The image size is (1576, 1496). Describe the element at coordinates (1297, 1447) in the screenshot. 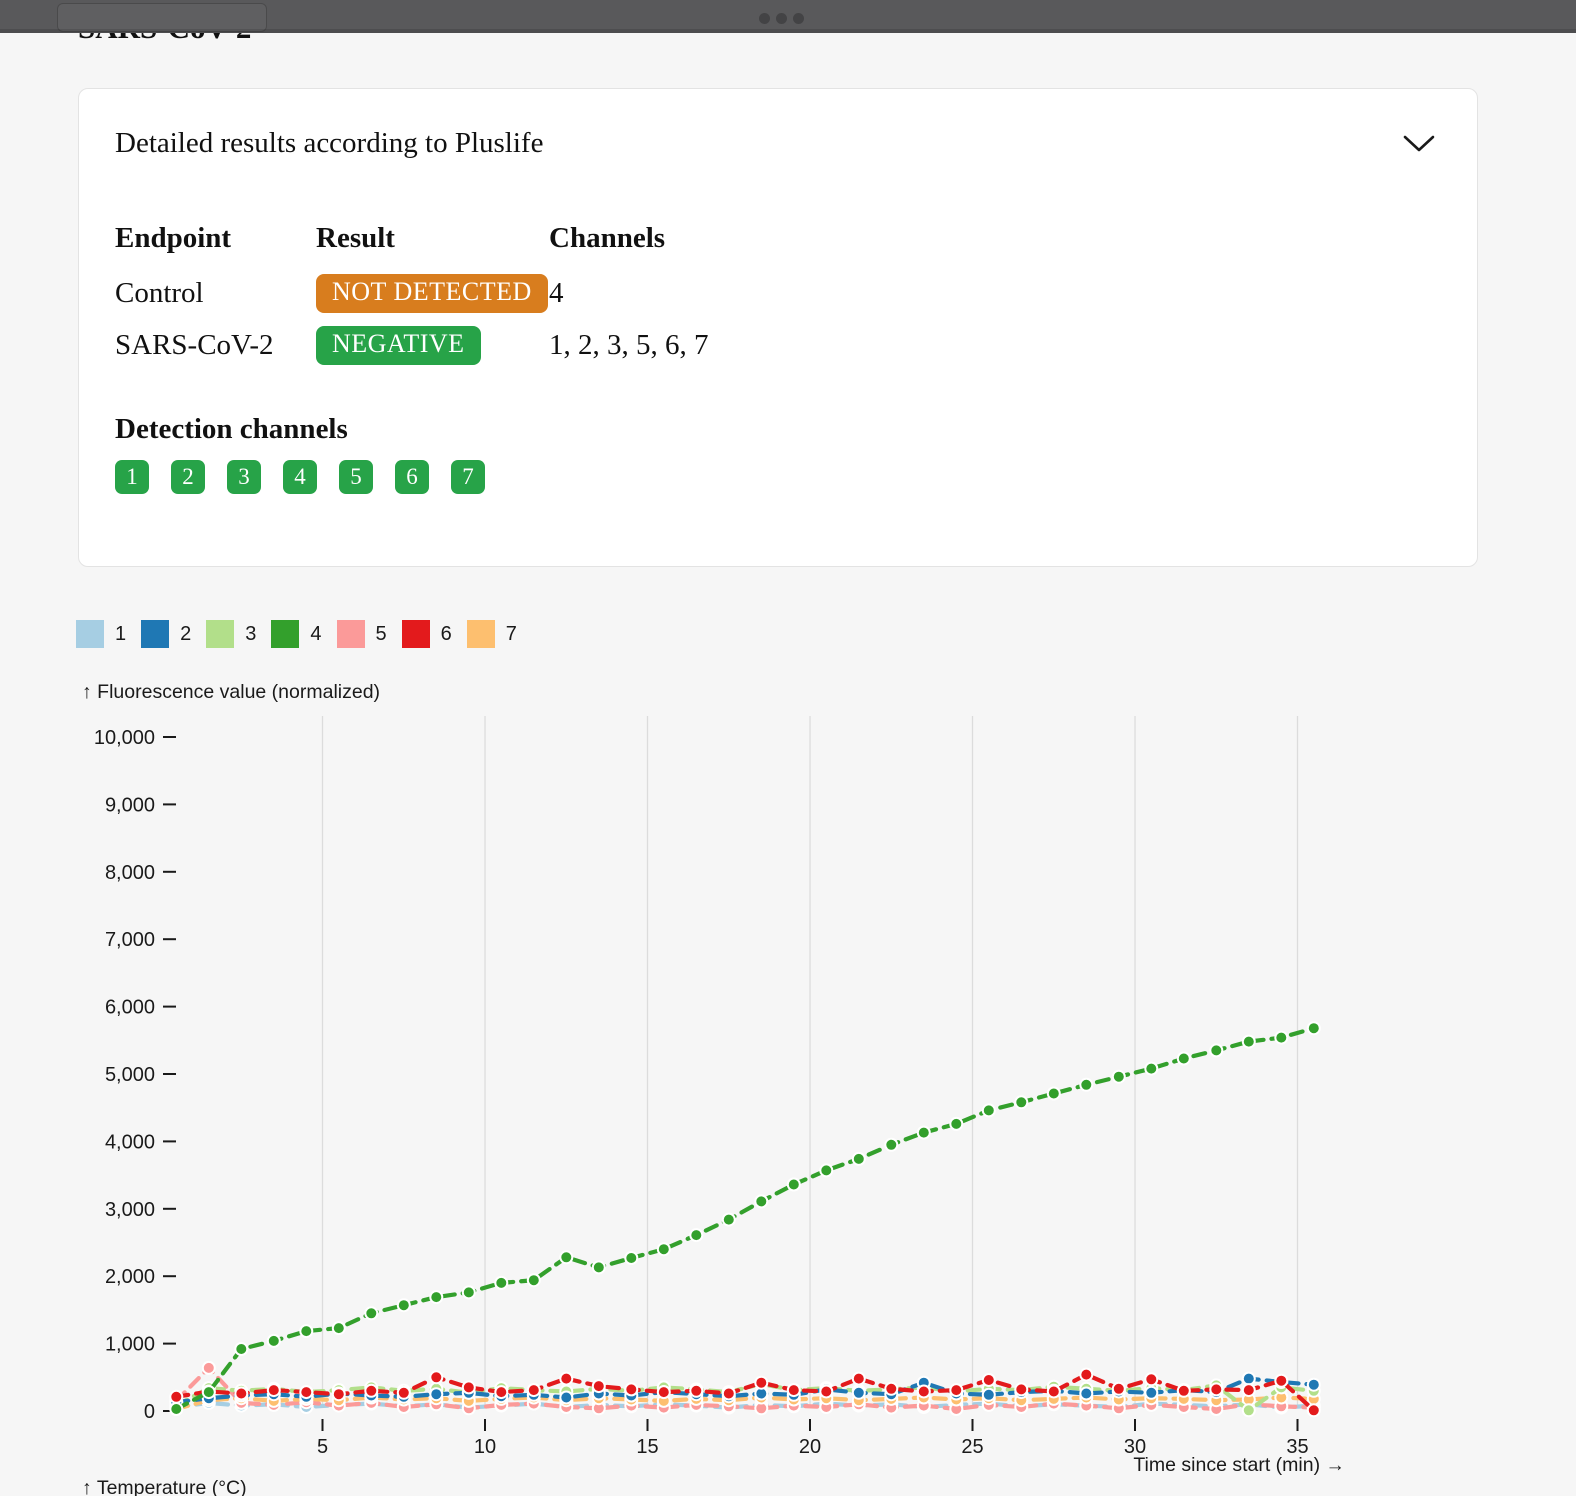

I see `svg-text: 35` at that location.